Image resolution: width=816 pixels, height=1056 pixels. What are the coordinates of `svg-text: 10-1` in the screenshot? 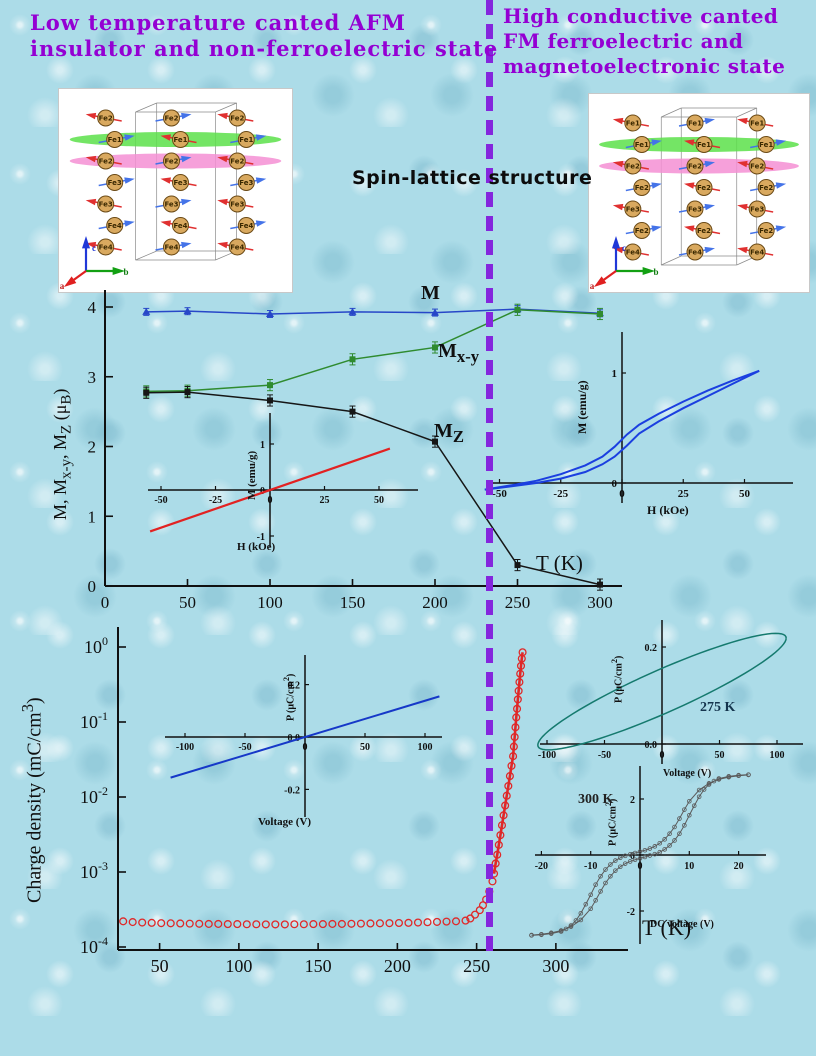 It's located at (94, 720).